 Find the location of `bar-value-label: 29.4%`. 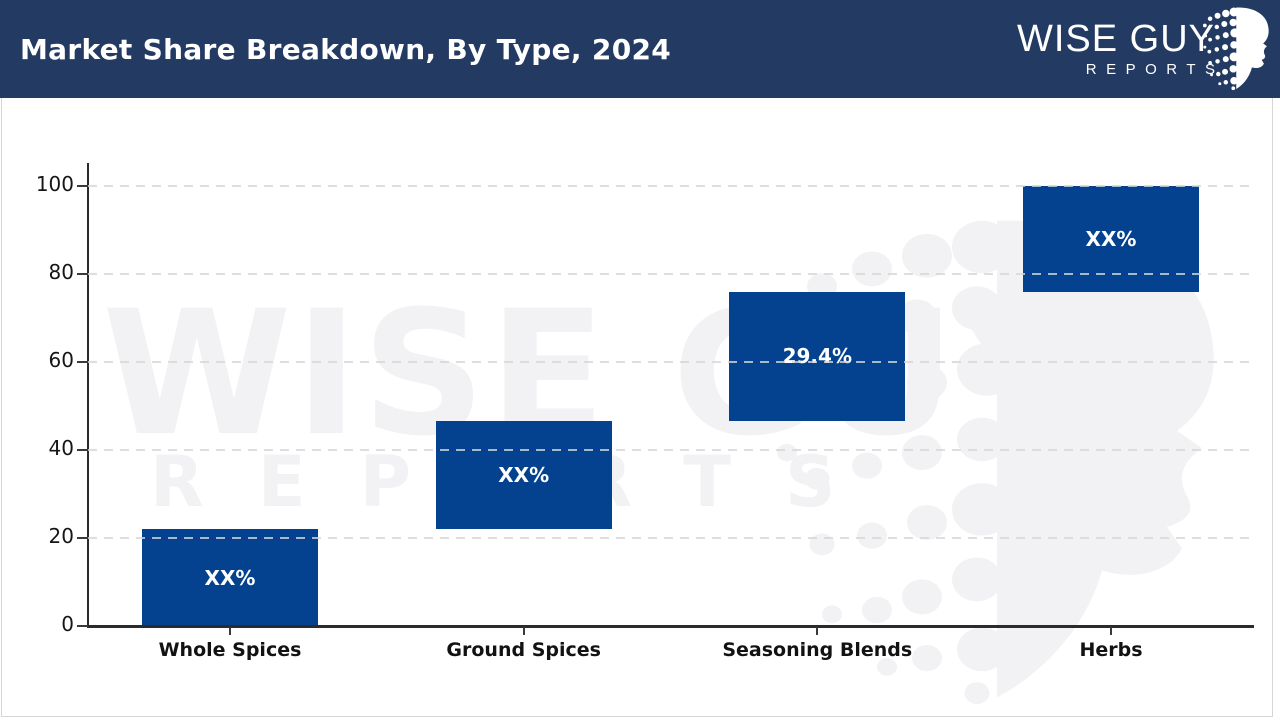

bar-value-label: 29.4% is located at coordinates (817, 356).